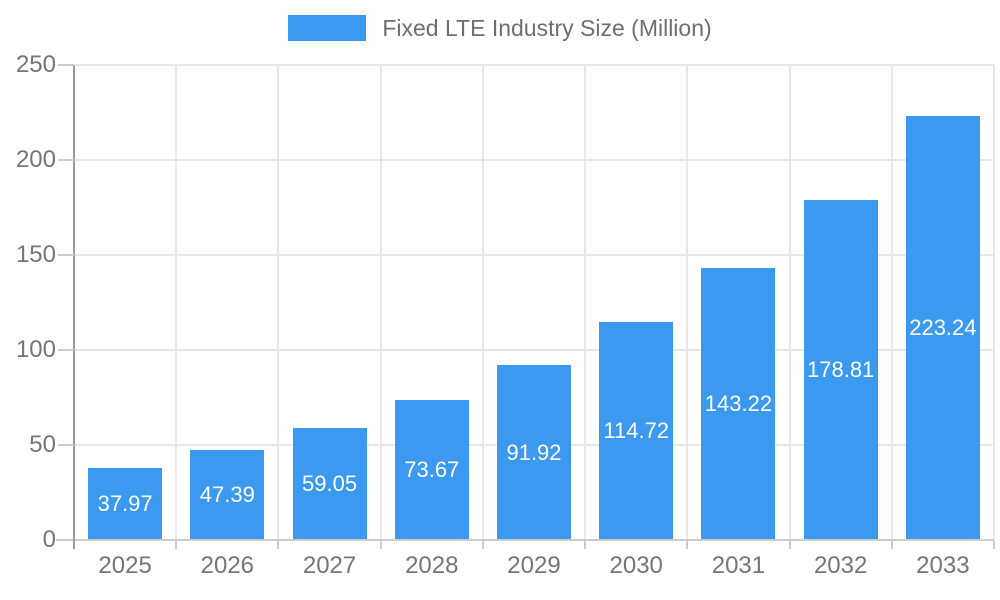  What do you see at coordinates (636, 565) in the screenshot?
I see `x-axis-label: 2030` at bounding box center [636, 565].